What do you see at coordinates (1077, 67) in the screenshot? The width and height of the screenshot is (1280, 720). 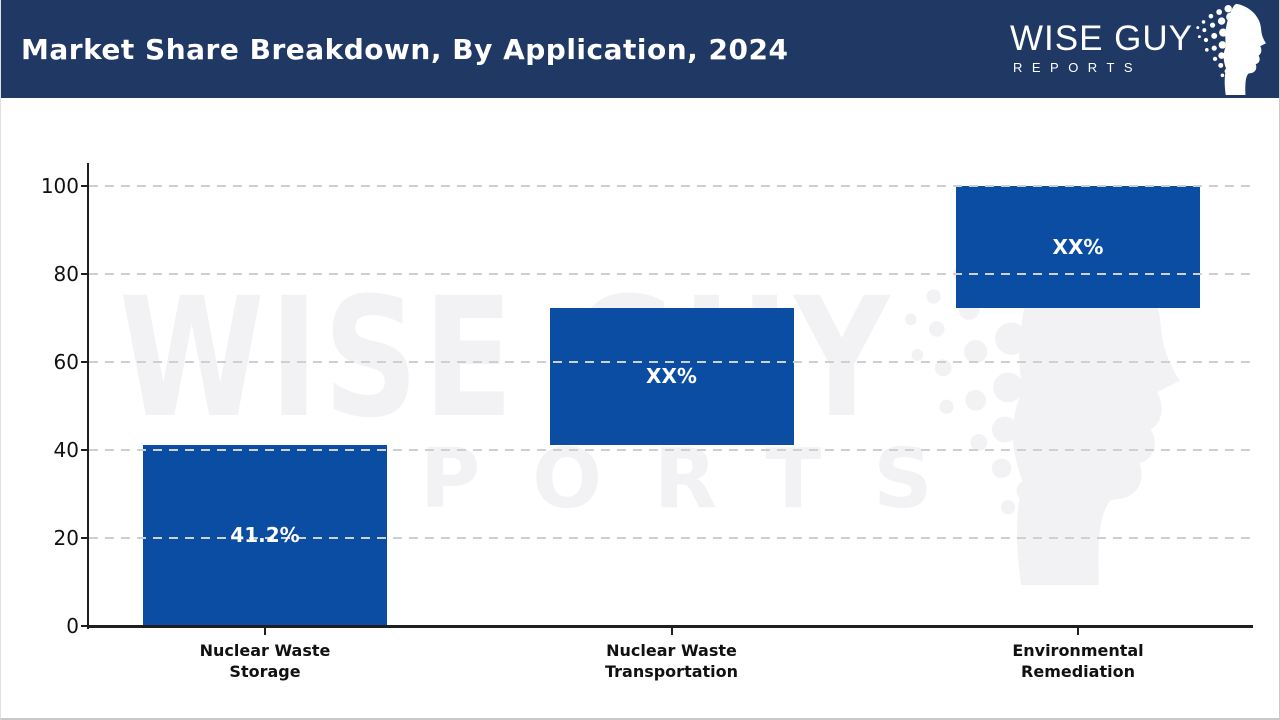 I see `logo-wordmark-line2: REPORTS` at bounding box center [1077, 67].